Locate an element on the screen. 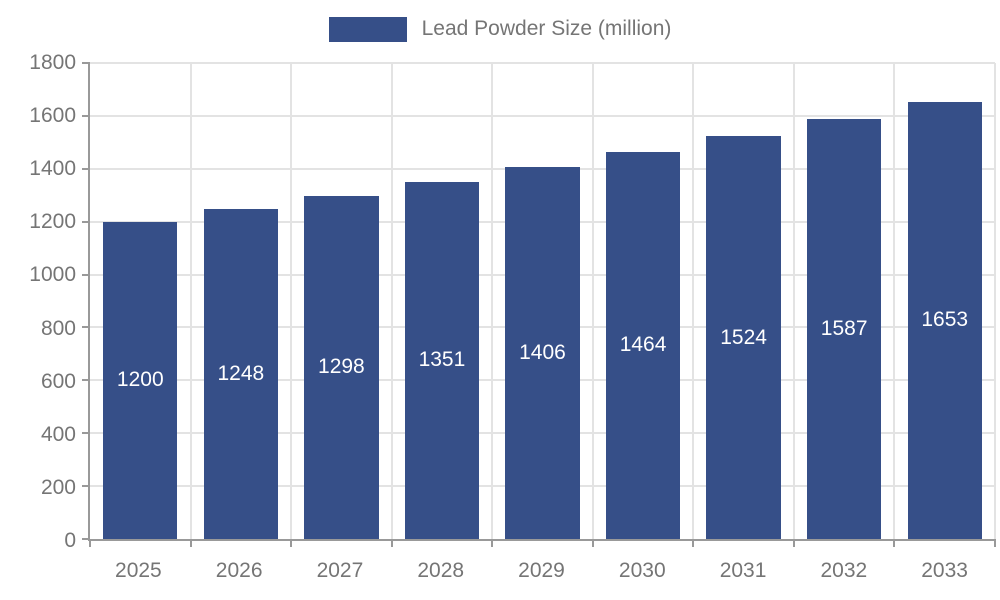 The image size is (1000, 600). x-axis-labels: 2025 2026 2027 2028 2029 2030 2031 2032 2033 is located at coordinates (541, 565).